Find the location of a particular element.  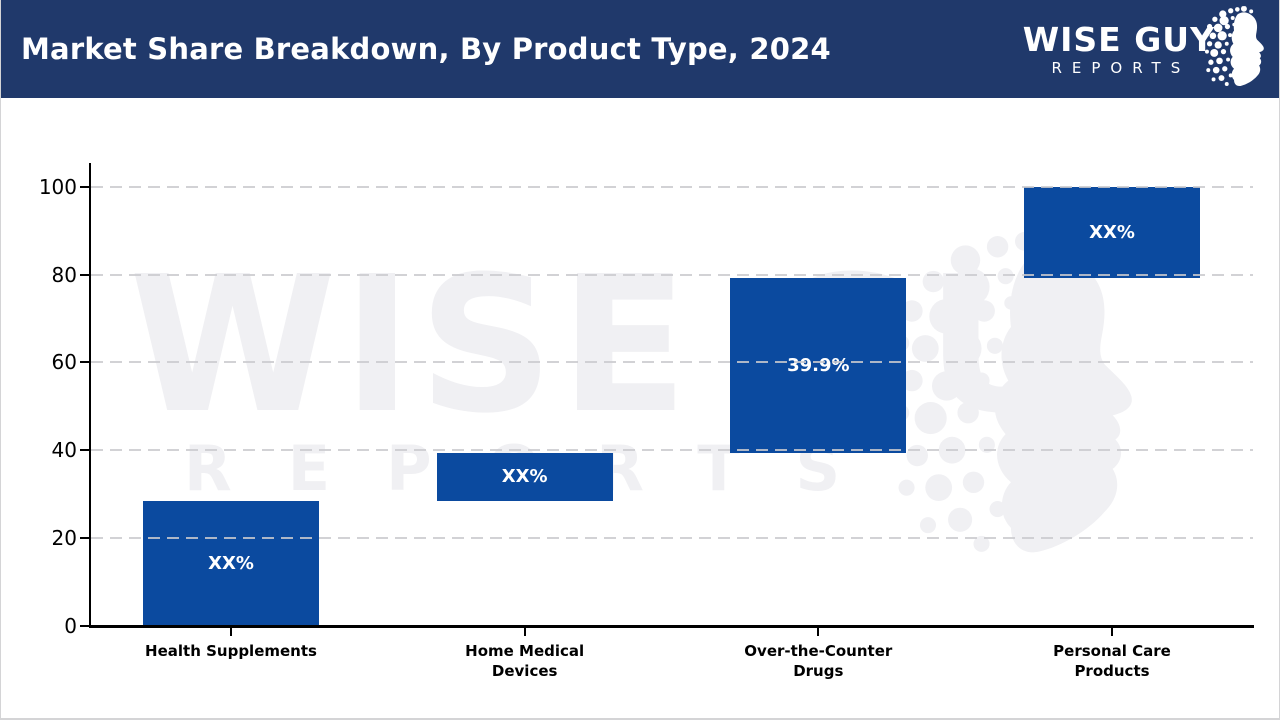

logo-wordmark: WISE GUY REPORTS is located at coordinates (1119, 50).